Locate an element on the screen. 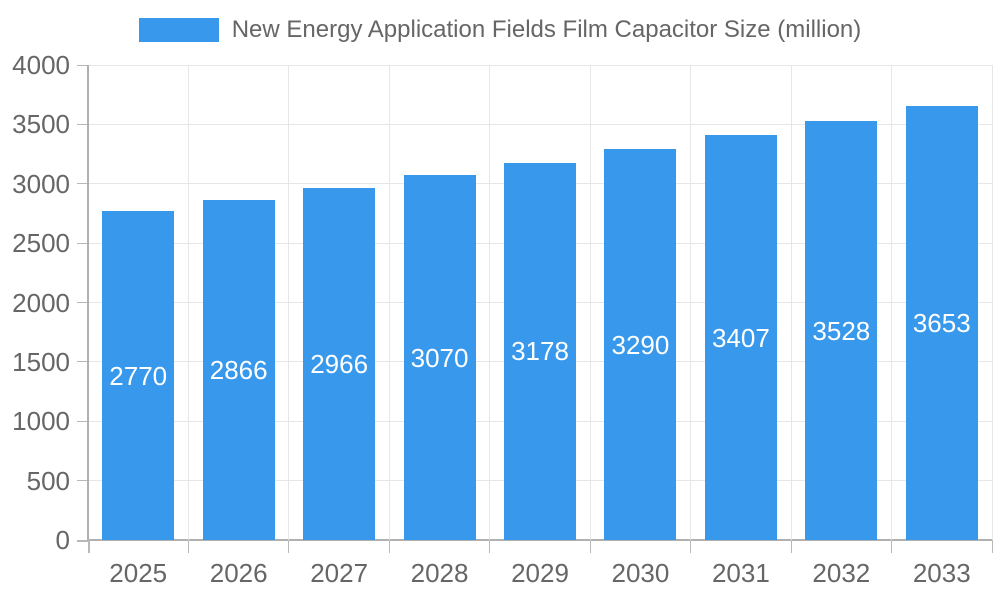 Image resolution: width=1000 pixels, height=600 pixels. x-axis-label: 2025 is located at coordinates (138, 573).